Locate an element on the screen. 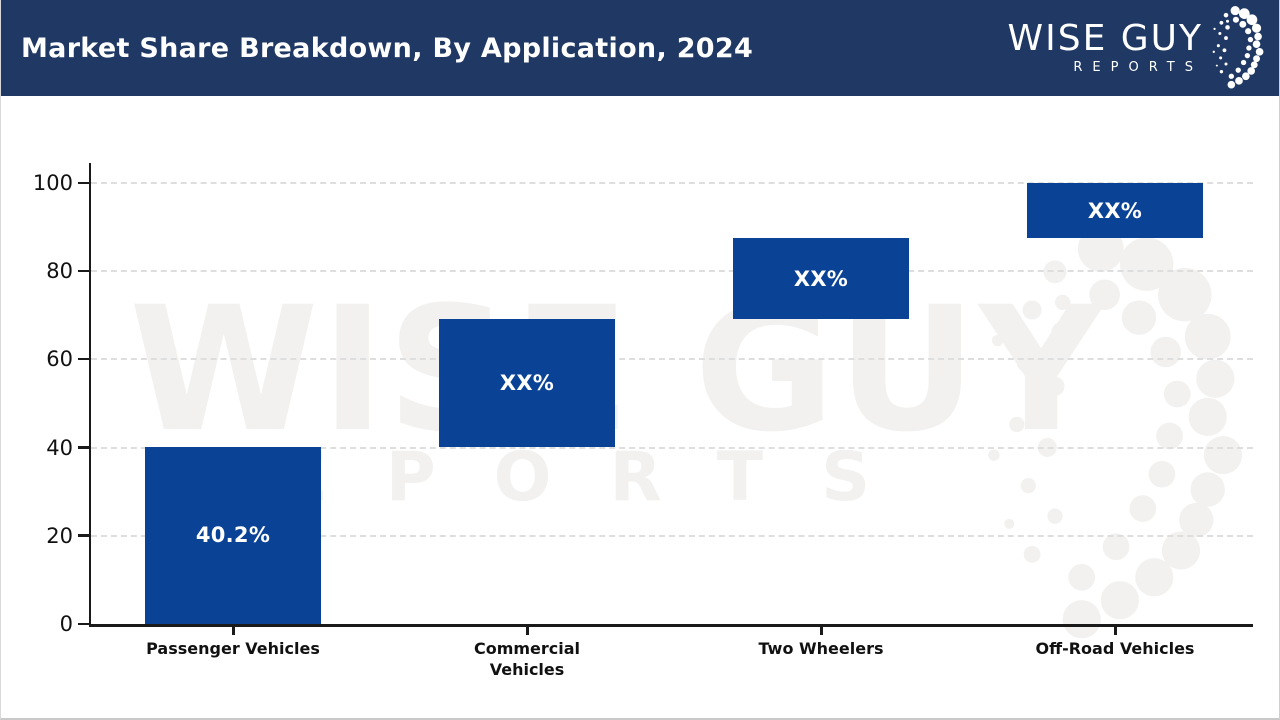  wiseguy-head-icon is located at coordinates (1238, 47).